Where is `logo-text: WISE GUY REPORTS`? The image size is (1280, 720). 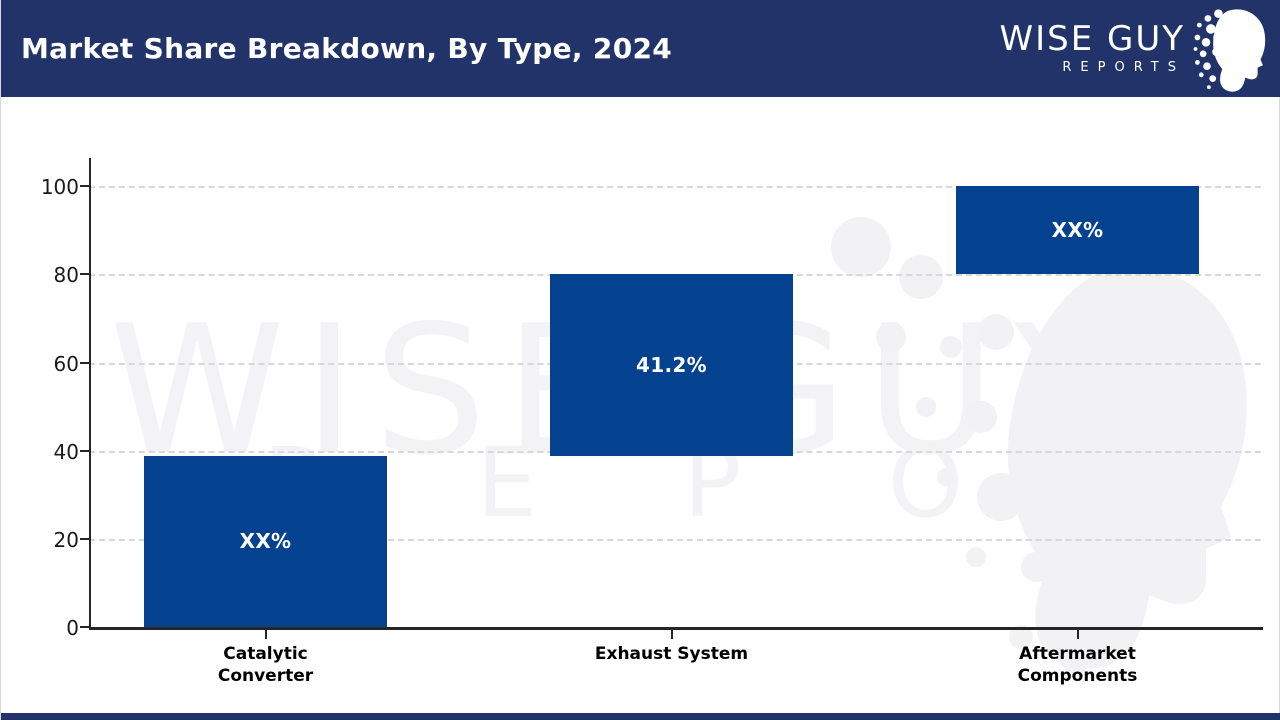 logo-text: WISE GUY REPORTS is located at coordinates (1092, 48).